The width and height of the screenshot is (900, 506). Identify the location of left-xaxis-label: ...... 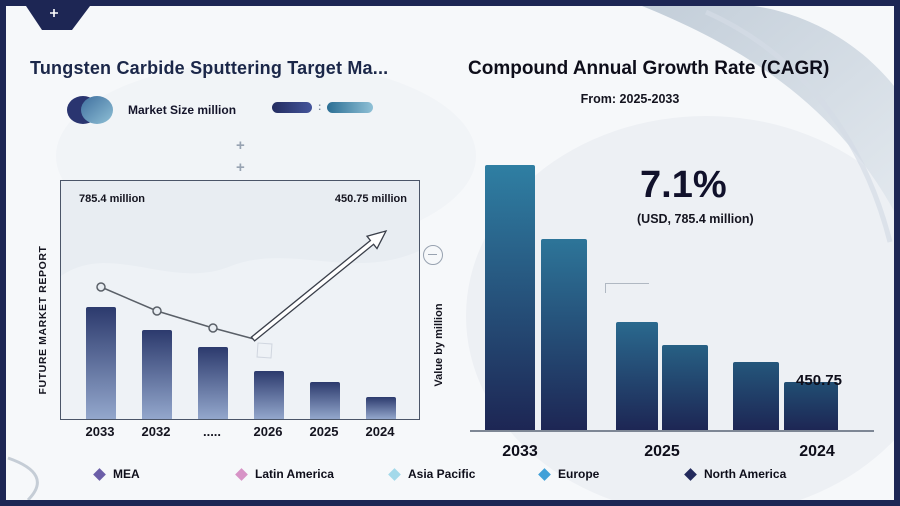
(212, 431).